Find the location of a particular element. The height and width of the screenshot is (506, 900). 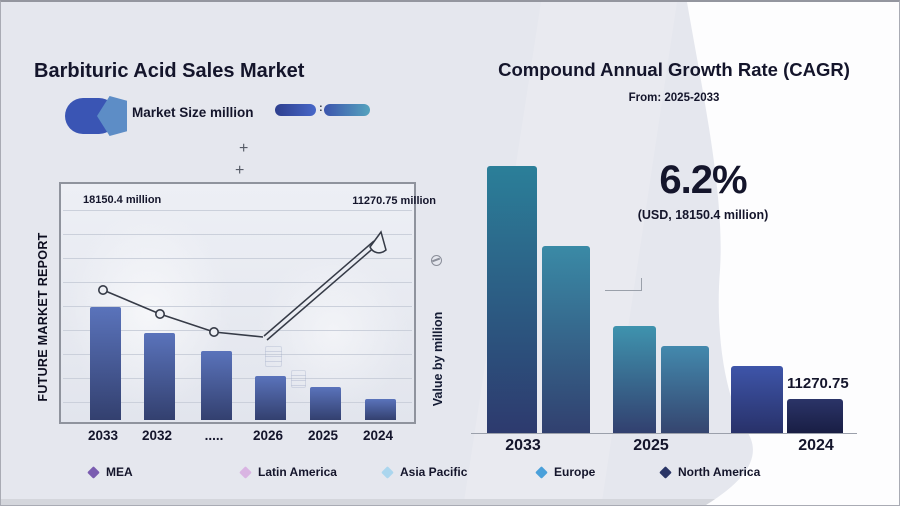

legend-label: North America is located at coordinates (719, 472).